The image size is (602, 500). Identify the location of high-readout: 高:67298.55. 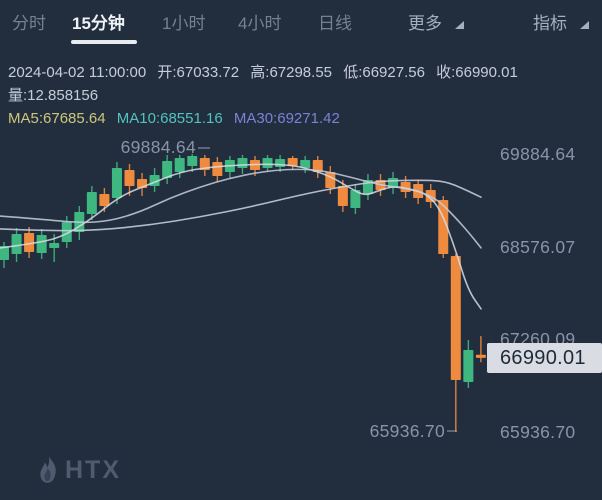
(291, 72).